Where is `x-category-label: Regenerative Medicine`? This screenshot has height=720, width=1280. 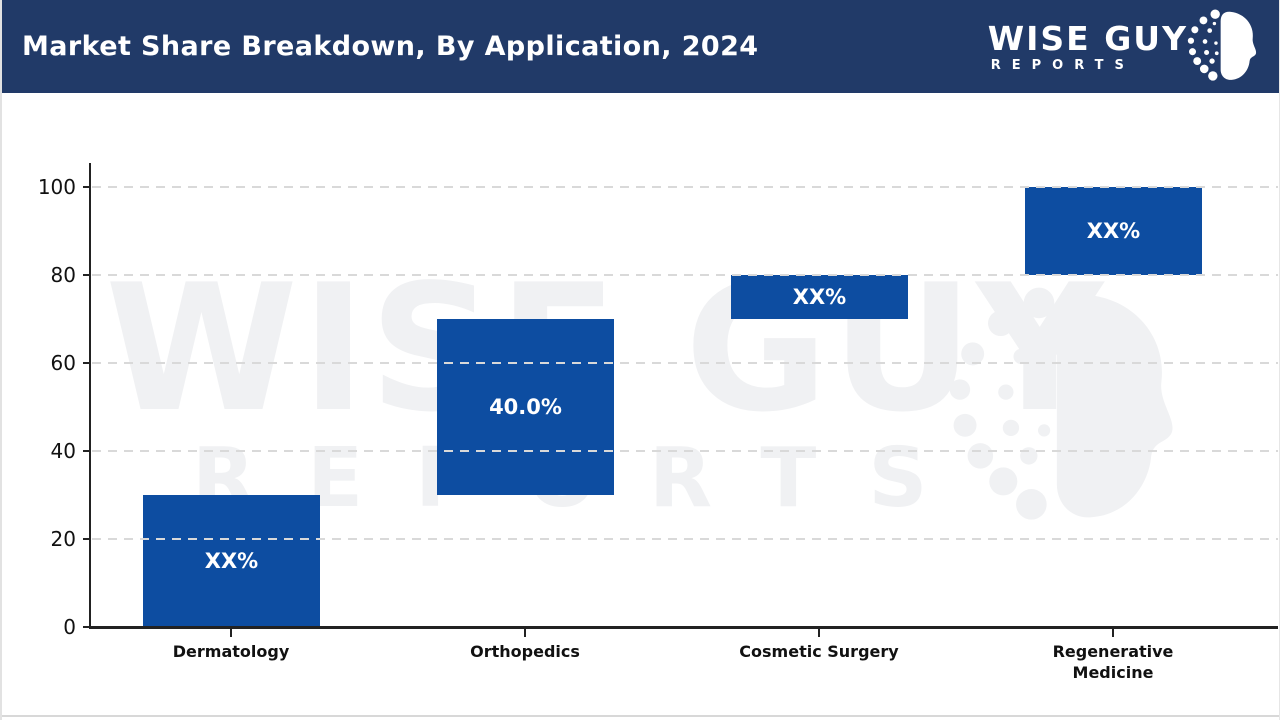
x-category-label: Regenerative Medicine is located at coordinates (1113, 662).